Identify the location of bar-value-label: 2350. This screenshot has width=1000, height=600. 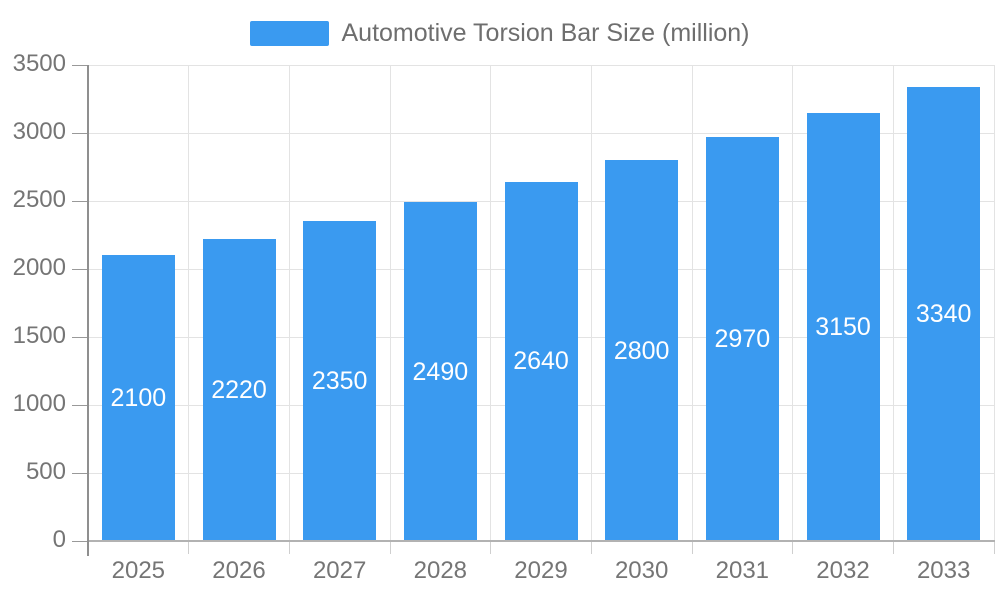
(339, 381).